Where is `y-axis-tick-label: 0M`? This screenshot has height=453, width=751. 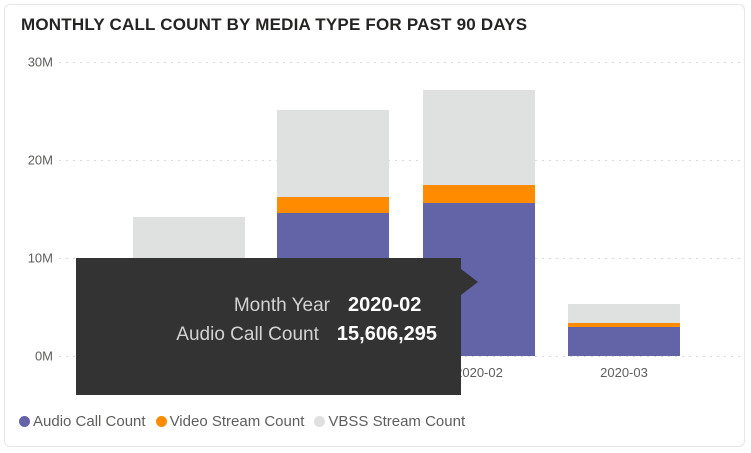
y-axis-tick-label: 0M is located at coordinates (43, 356).